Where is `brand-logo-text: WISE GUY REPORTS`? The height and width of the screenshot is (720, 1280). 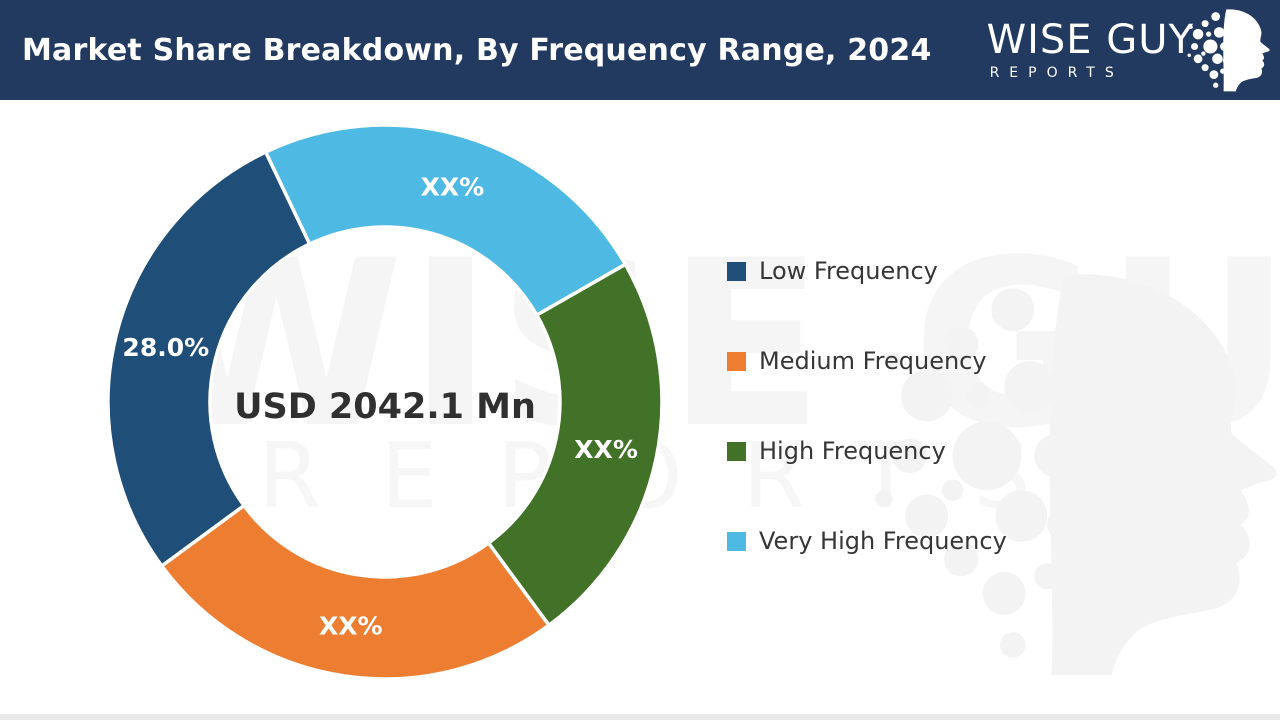
brand-logo-text: WISE GUY REPORTS is located at coordinates (1090, 50).